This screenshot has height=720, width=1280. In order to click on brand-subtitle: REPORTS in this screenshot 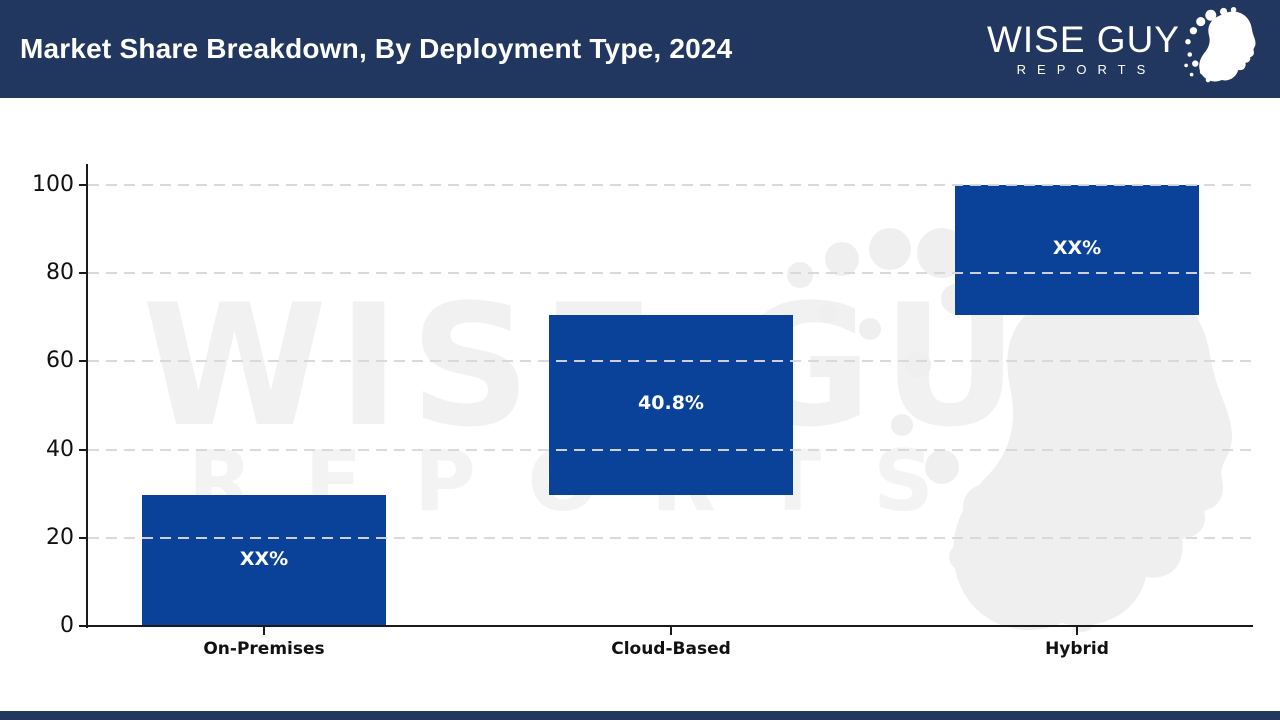, I will do `click(1086, 69)`.